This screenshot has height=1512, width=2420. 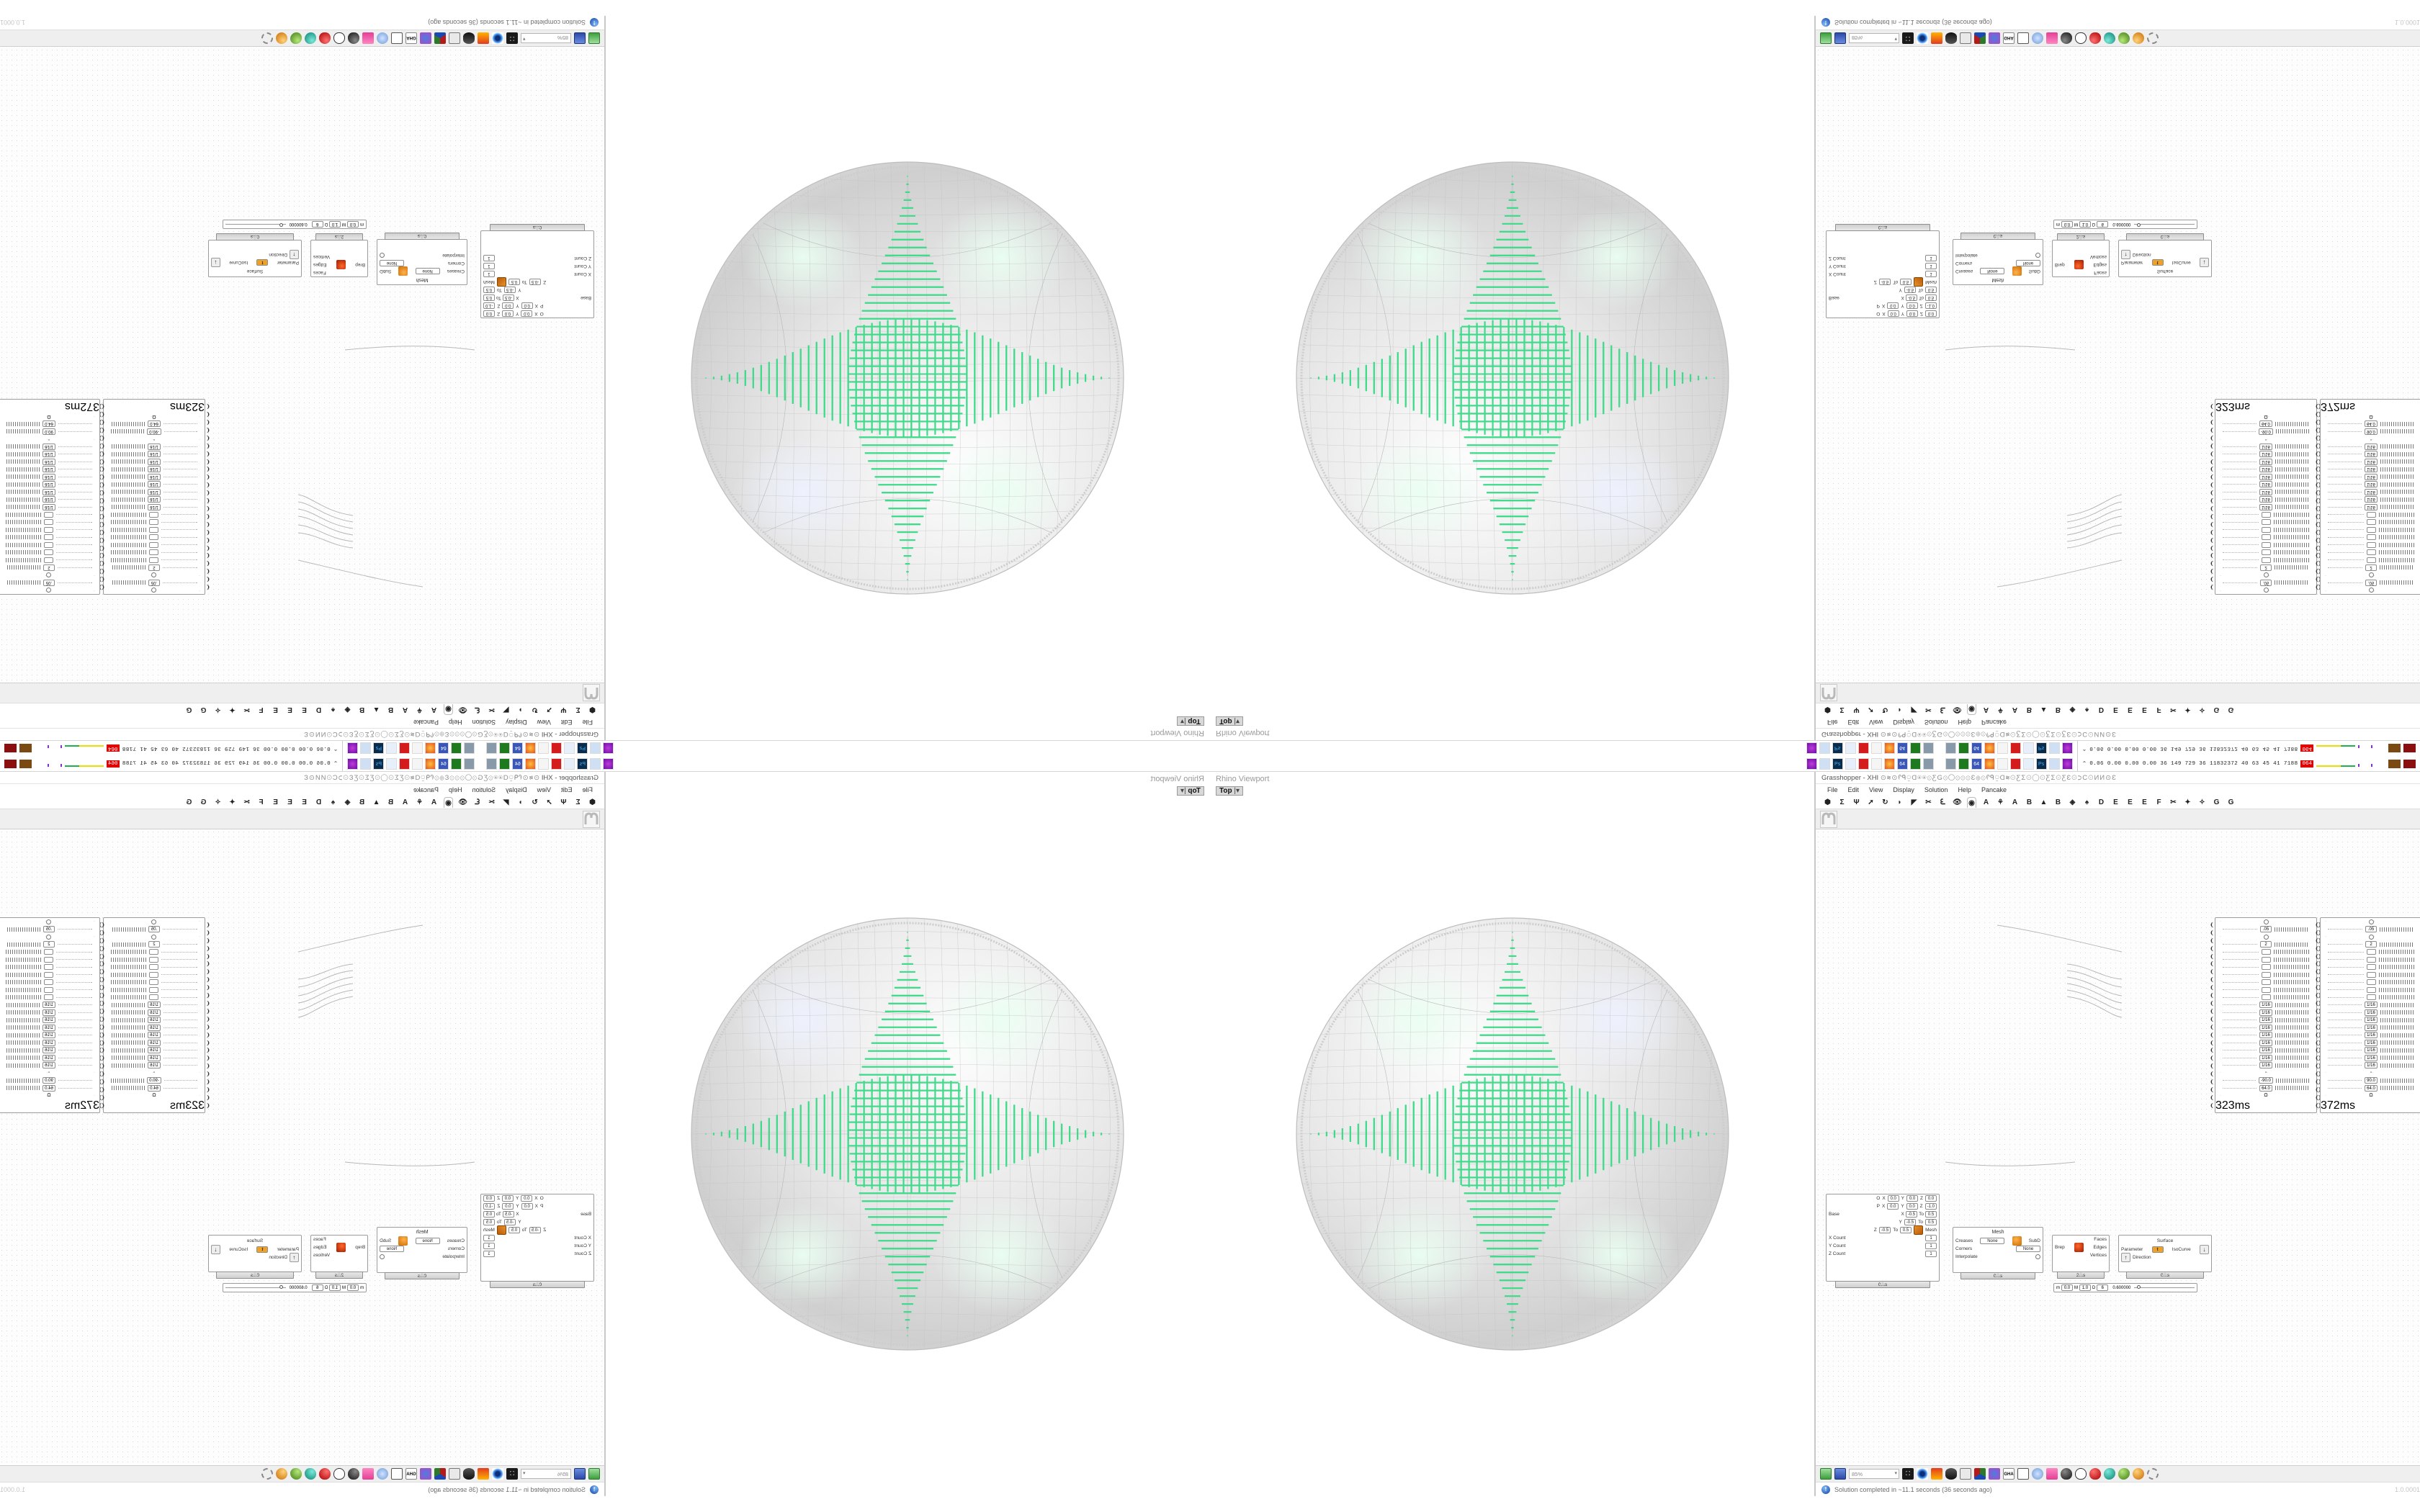 What do you see at coordinates (2187, 710) in the screenshot?
I see `tab-25: ✦` at bounding box center [2187, 710].